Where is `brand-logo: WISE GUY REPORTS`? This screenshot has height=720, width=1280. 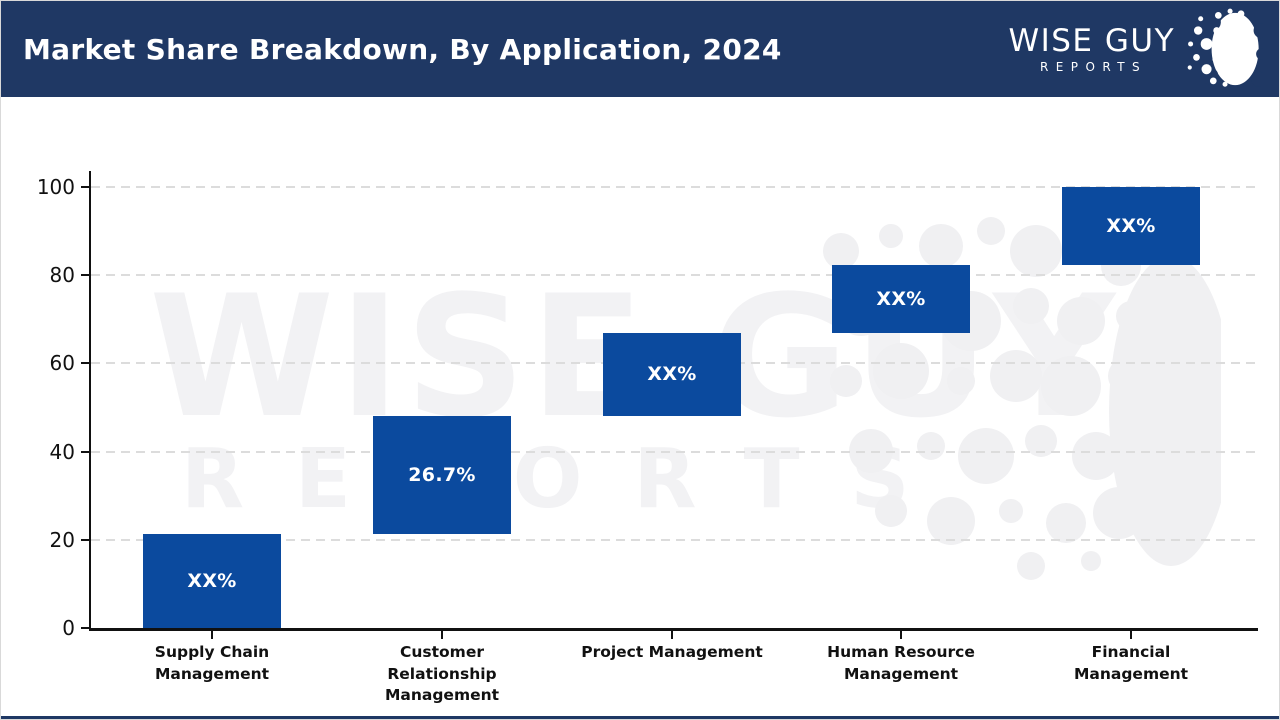 brand-logo: WISE GUY REPORTS is located at coordinates (1135, 49).